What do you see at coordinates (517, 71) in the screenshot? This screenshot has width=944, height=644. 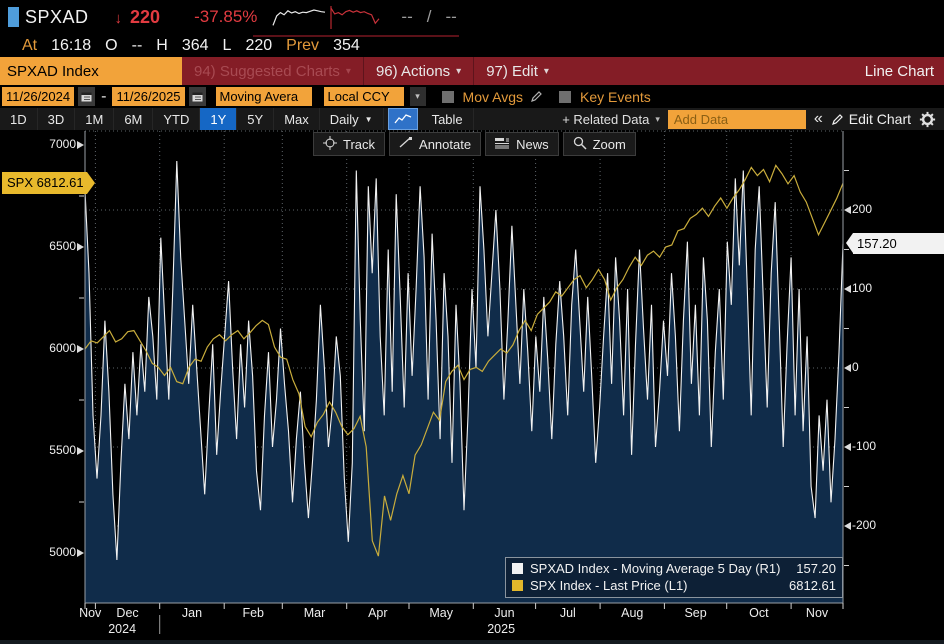 I see `menu-item--edit: 97) Edit ▾` at bounding box center [517, 71].